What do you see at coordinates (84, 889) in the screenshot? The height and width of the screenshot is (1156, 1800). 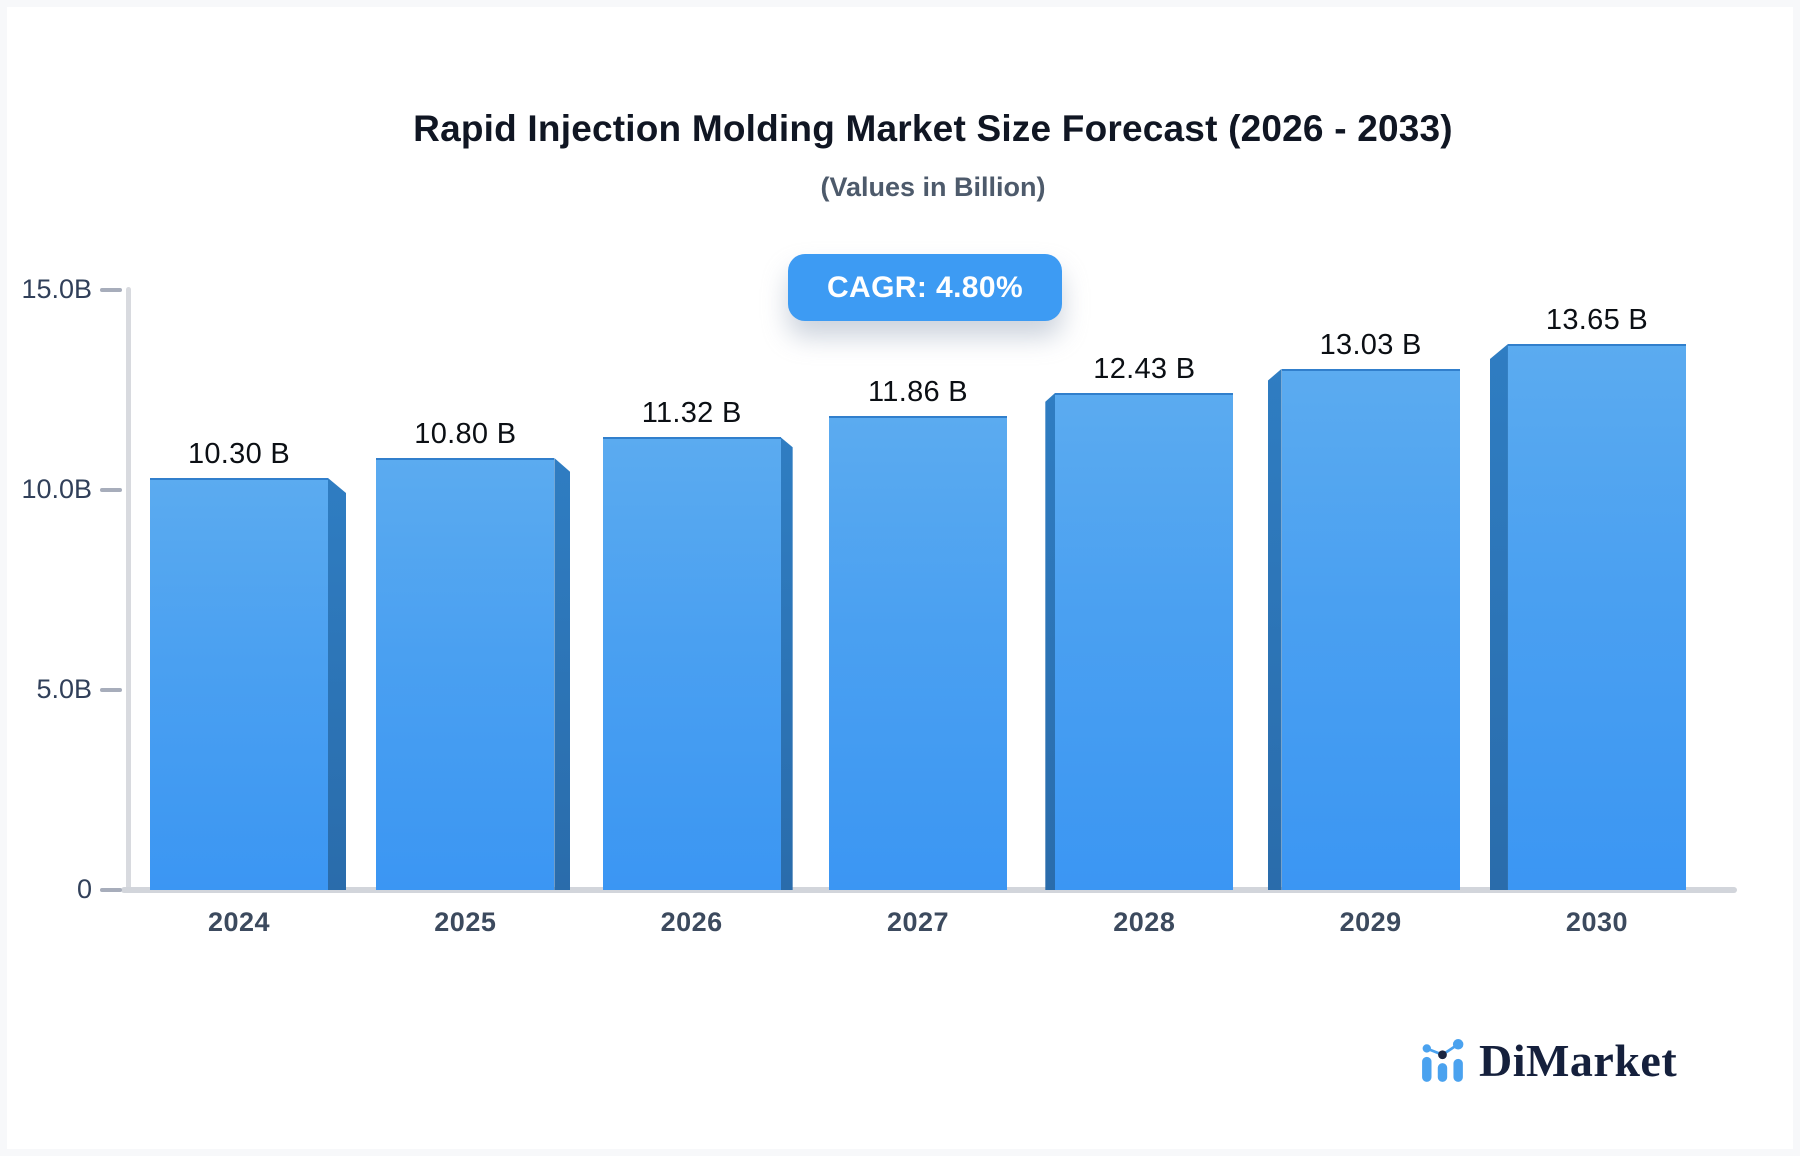 I see `y-tick-label: 0` at bounding box center [84, 889].